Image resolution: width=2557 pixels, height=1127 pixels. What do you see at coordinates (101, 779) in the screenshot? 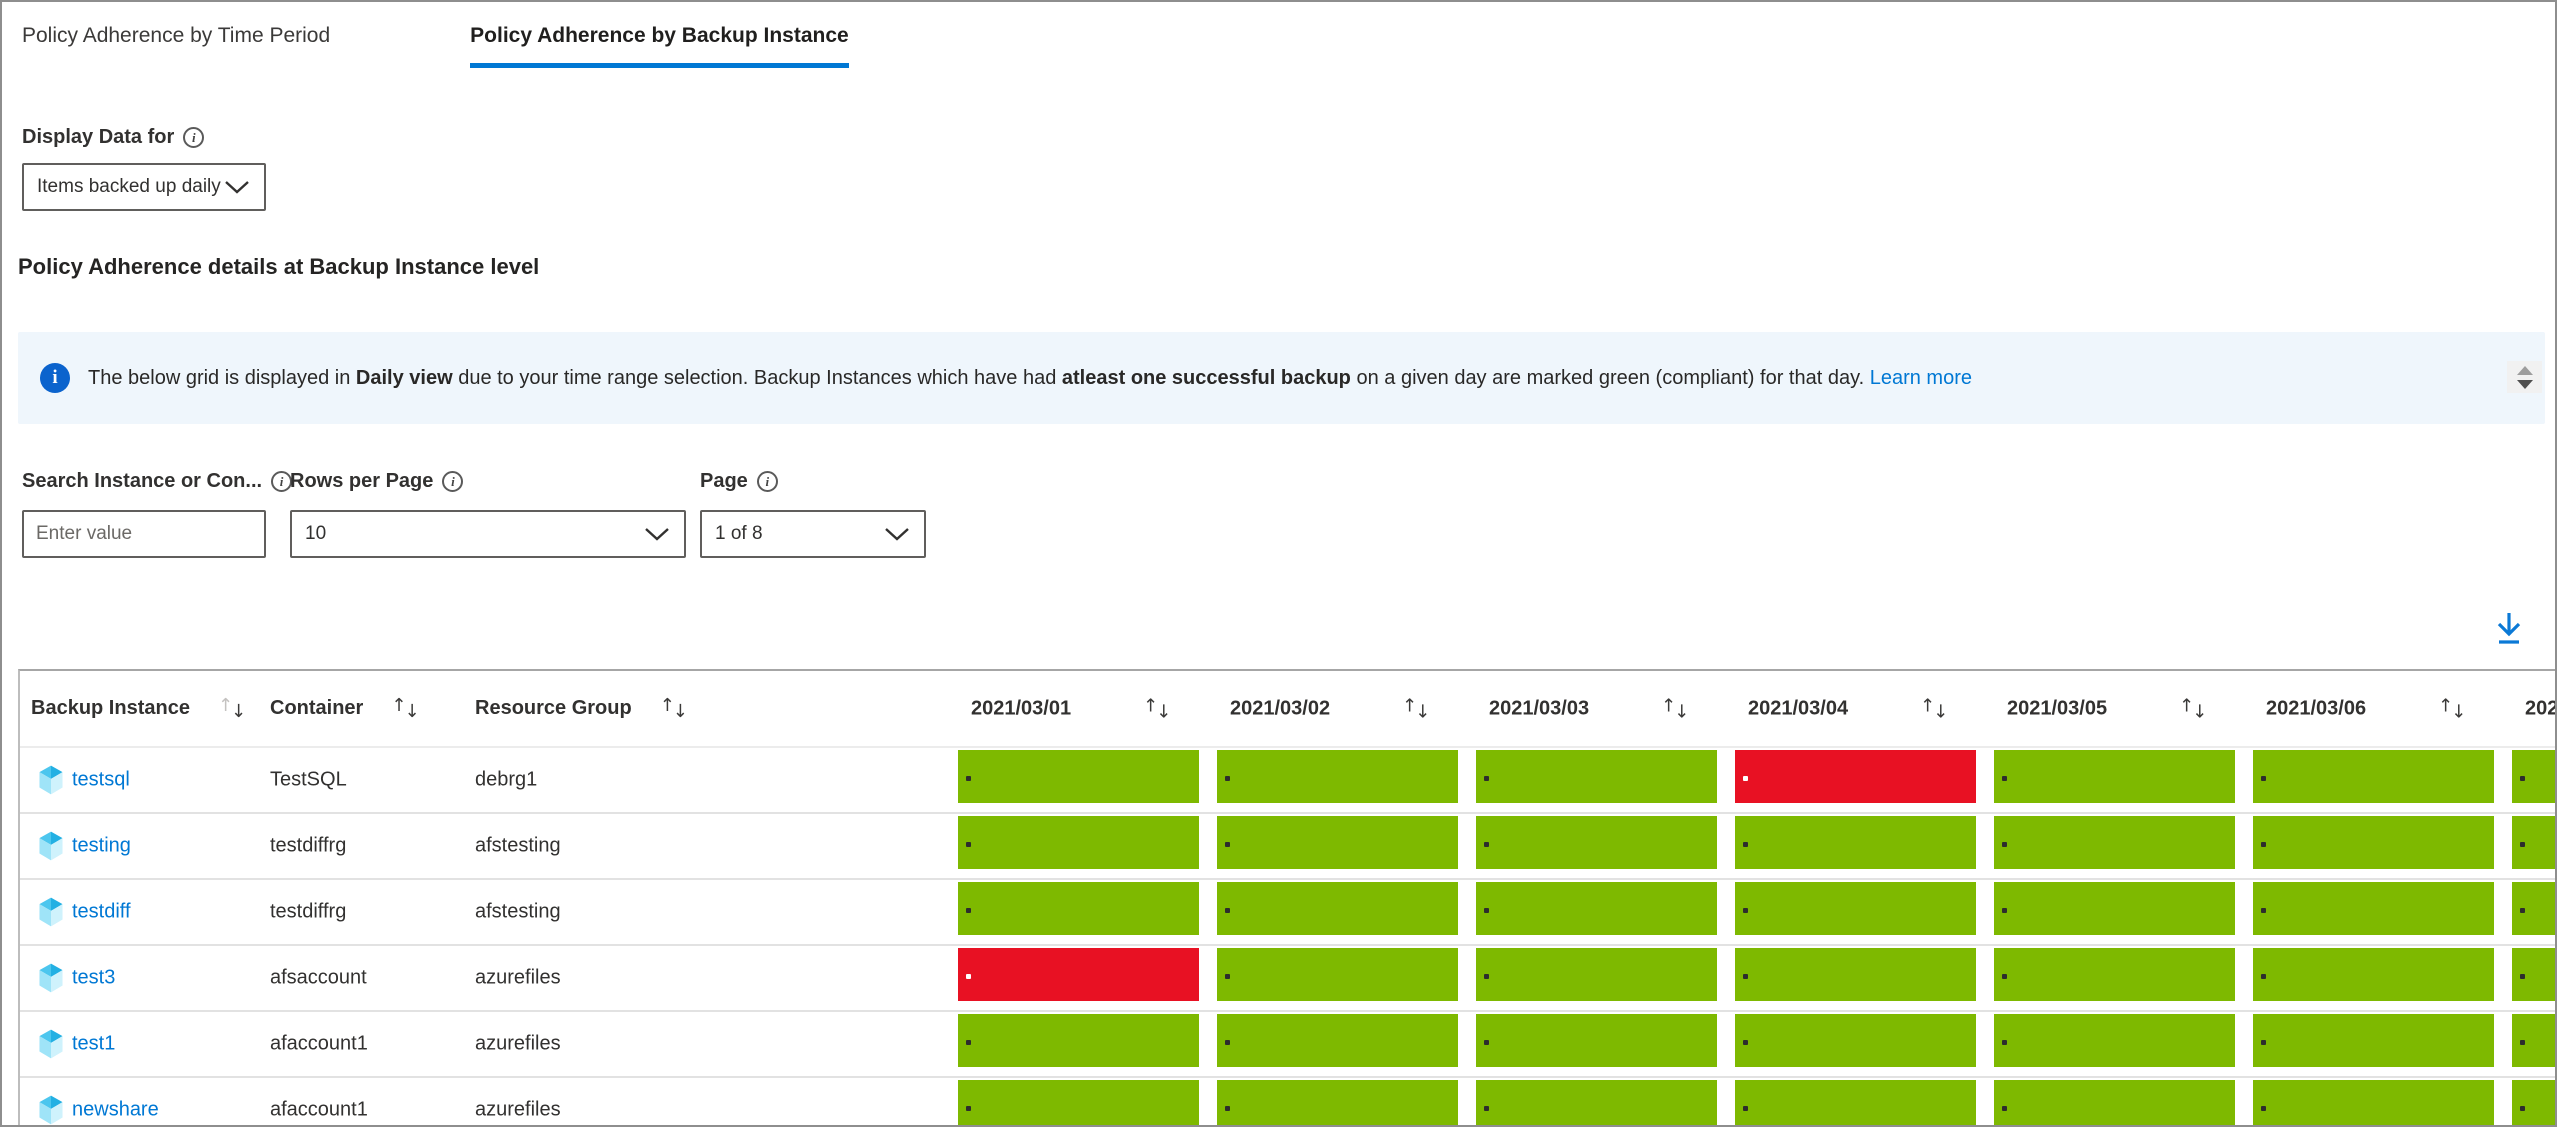
I see `backup-instance-link: testsql` at bounding box center [101, 779].